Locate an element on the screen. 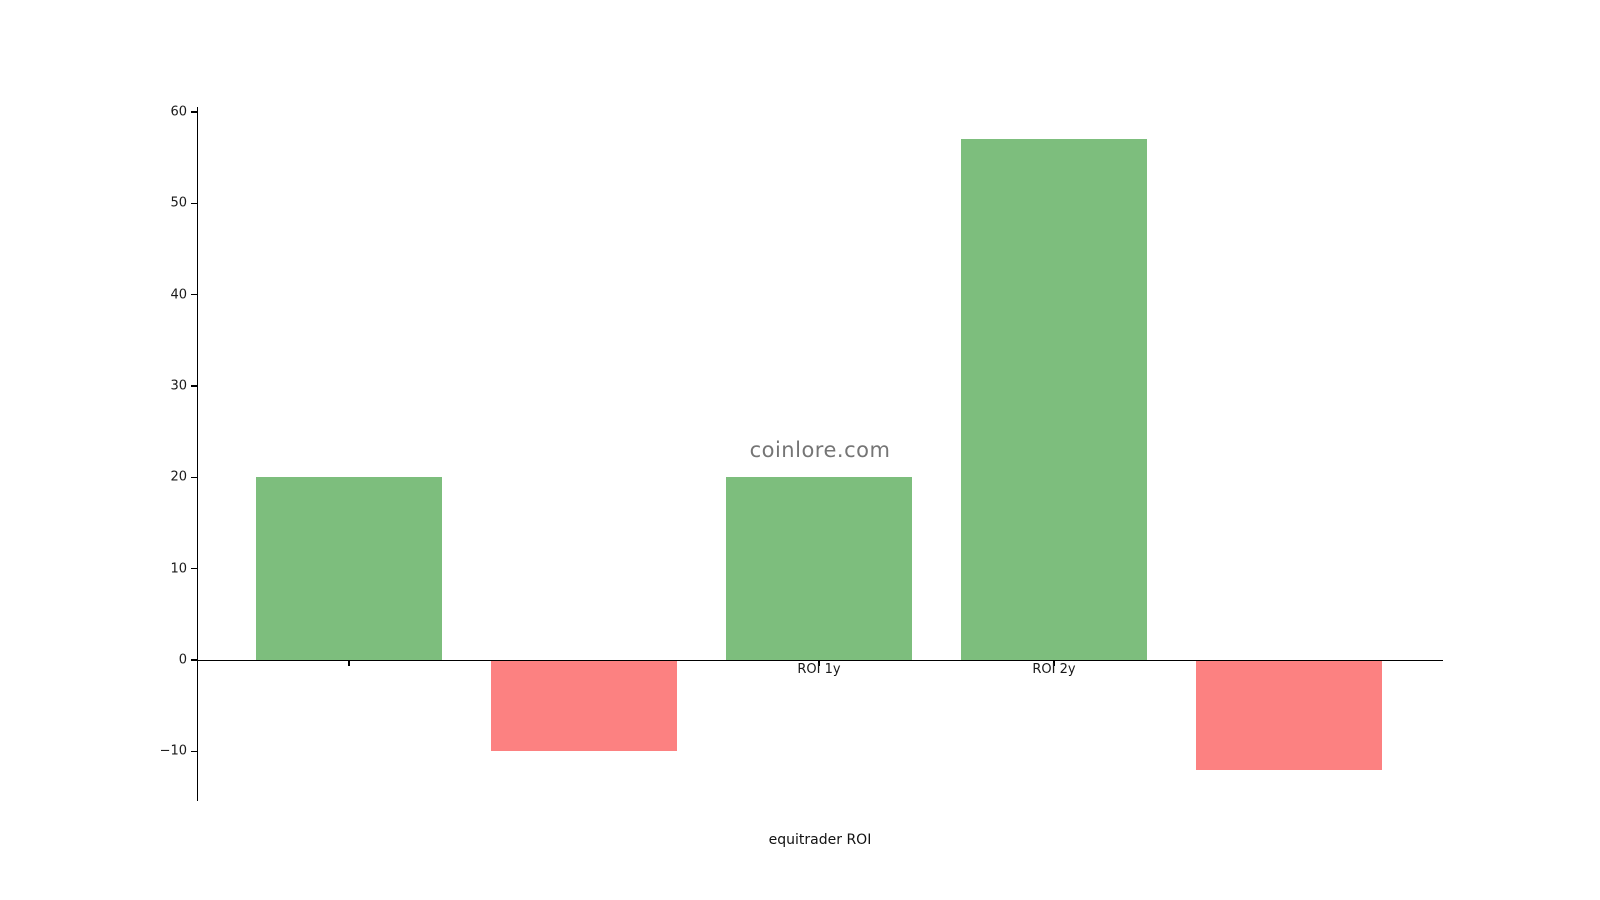 Image resolution: width=1600 pixels, height=900 pixels. x-axis-title: equitrader ROI is located at coordinates (820, 840).